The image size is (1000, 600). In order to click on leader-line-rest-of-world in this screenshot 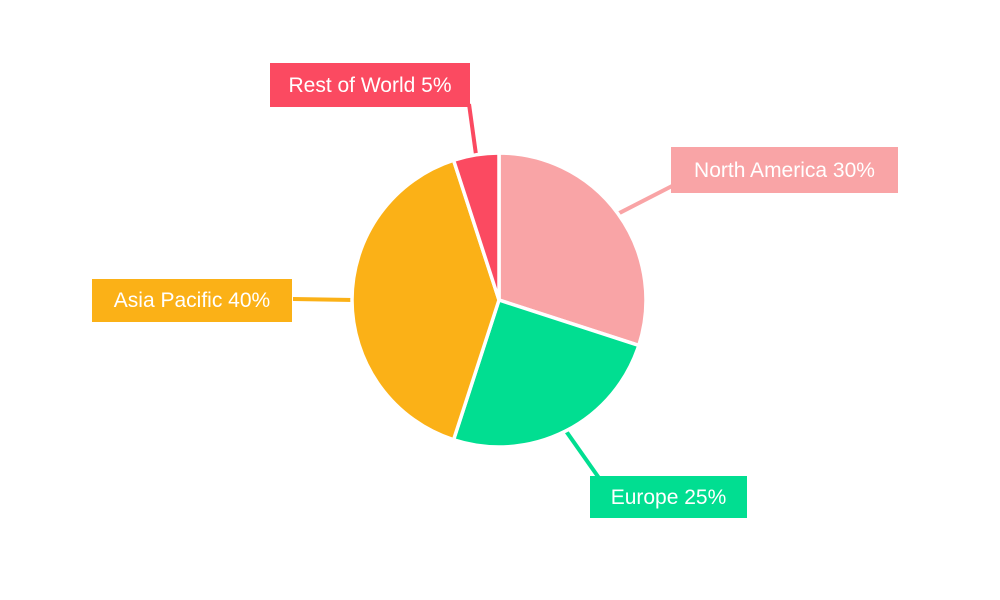, I will do `click(473, 130)`.